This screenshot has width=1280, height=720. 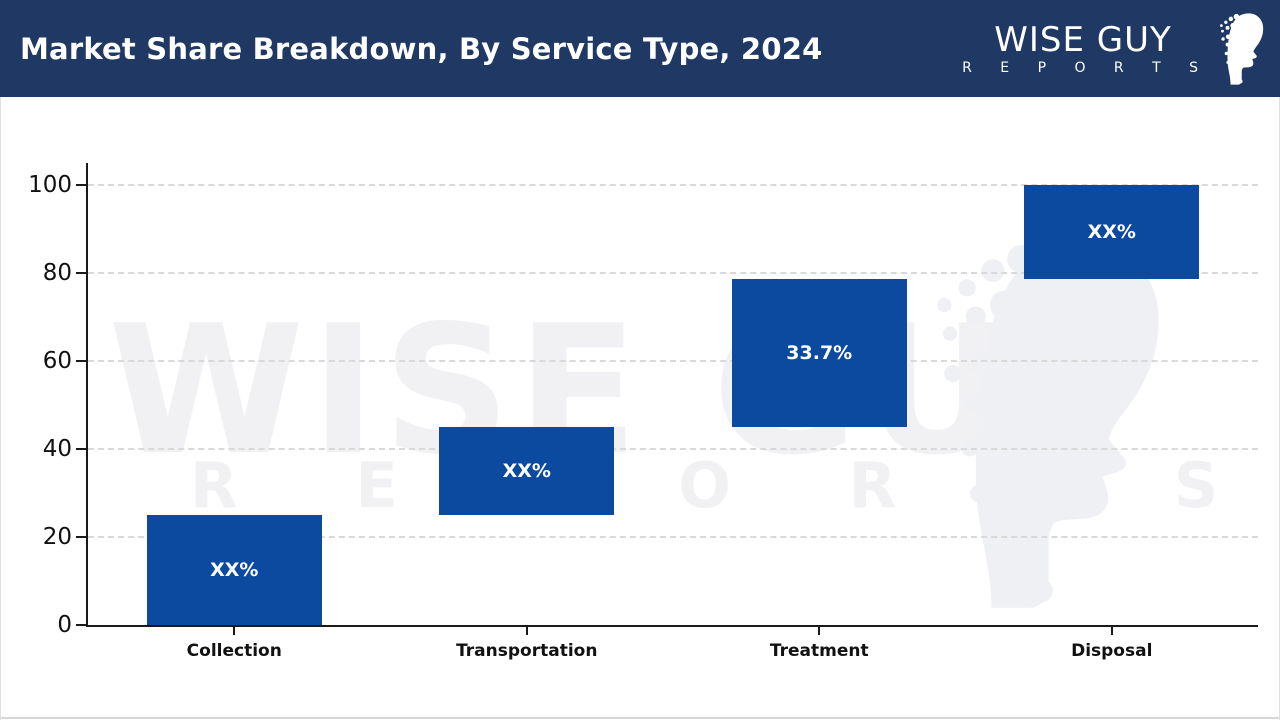 I want to click on bar-collection: XX%, so click(x=234, y=570).